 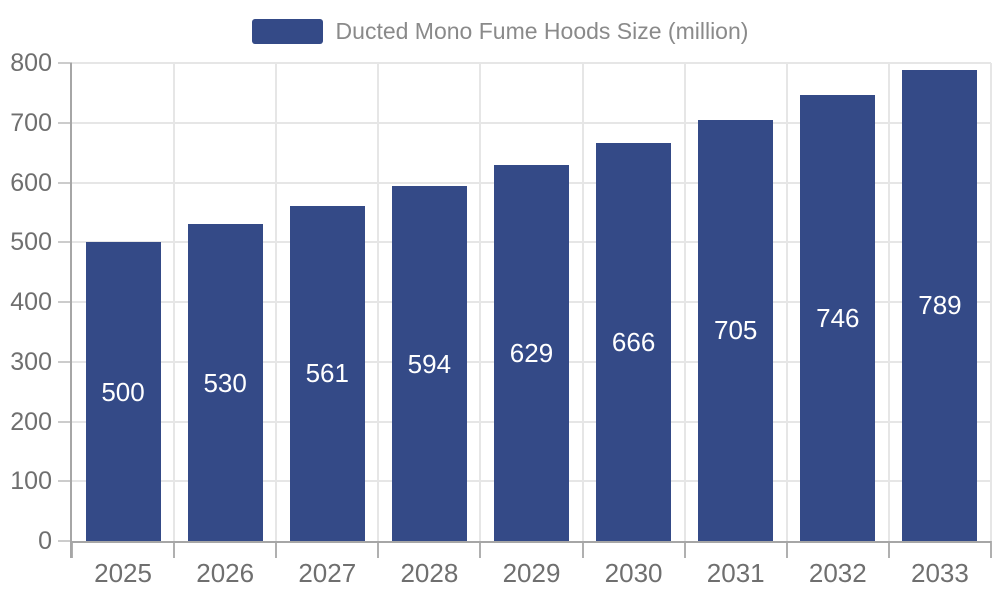 I want to click on bar-value-label: 530, so click(x=225, y=382).